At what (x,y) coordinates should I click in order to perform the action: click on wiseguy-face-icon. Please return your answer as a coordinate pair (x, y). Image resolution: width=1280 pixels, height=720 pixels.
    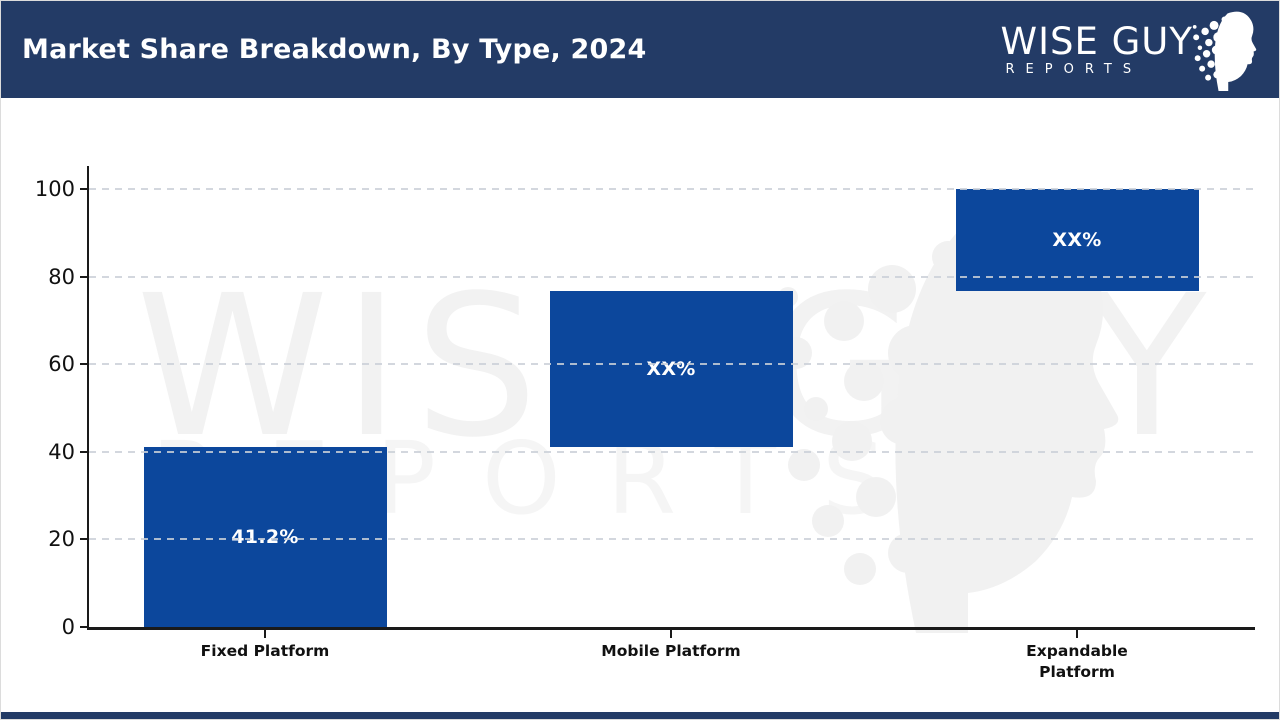
    Looking at the image, I should click on (1224, 51).